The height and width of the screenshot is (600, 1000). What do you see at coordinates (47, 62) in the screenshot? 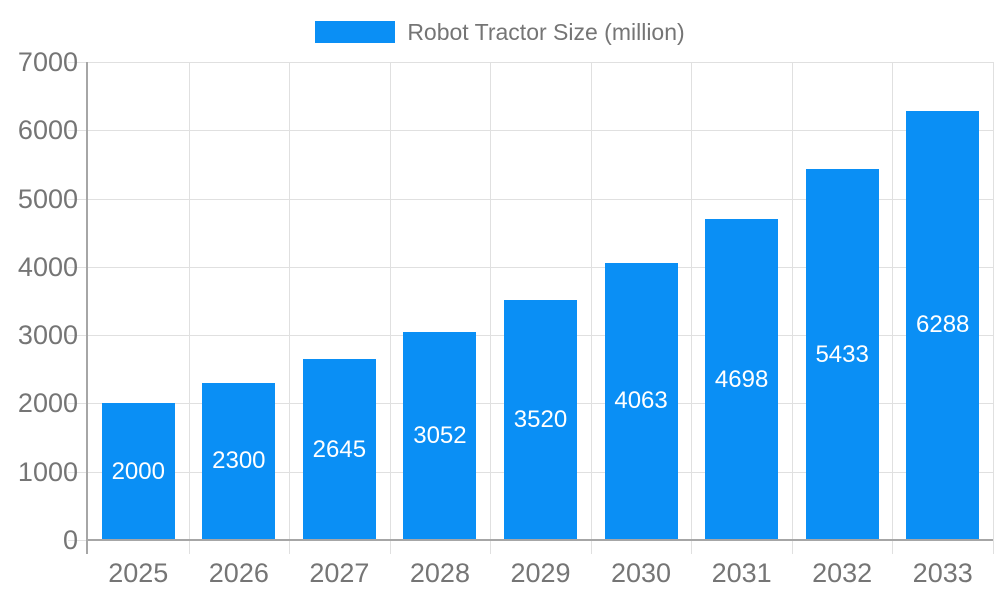
I see `y-axis-label: 7000` at bounding box center [47, 62].